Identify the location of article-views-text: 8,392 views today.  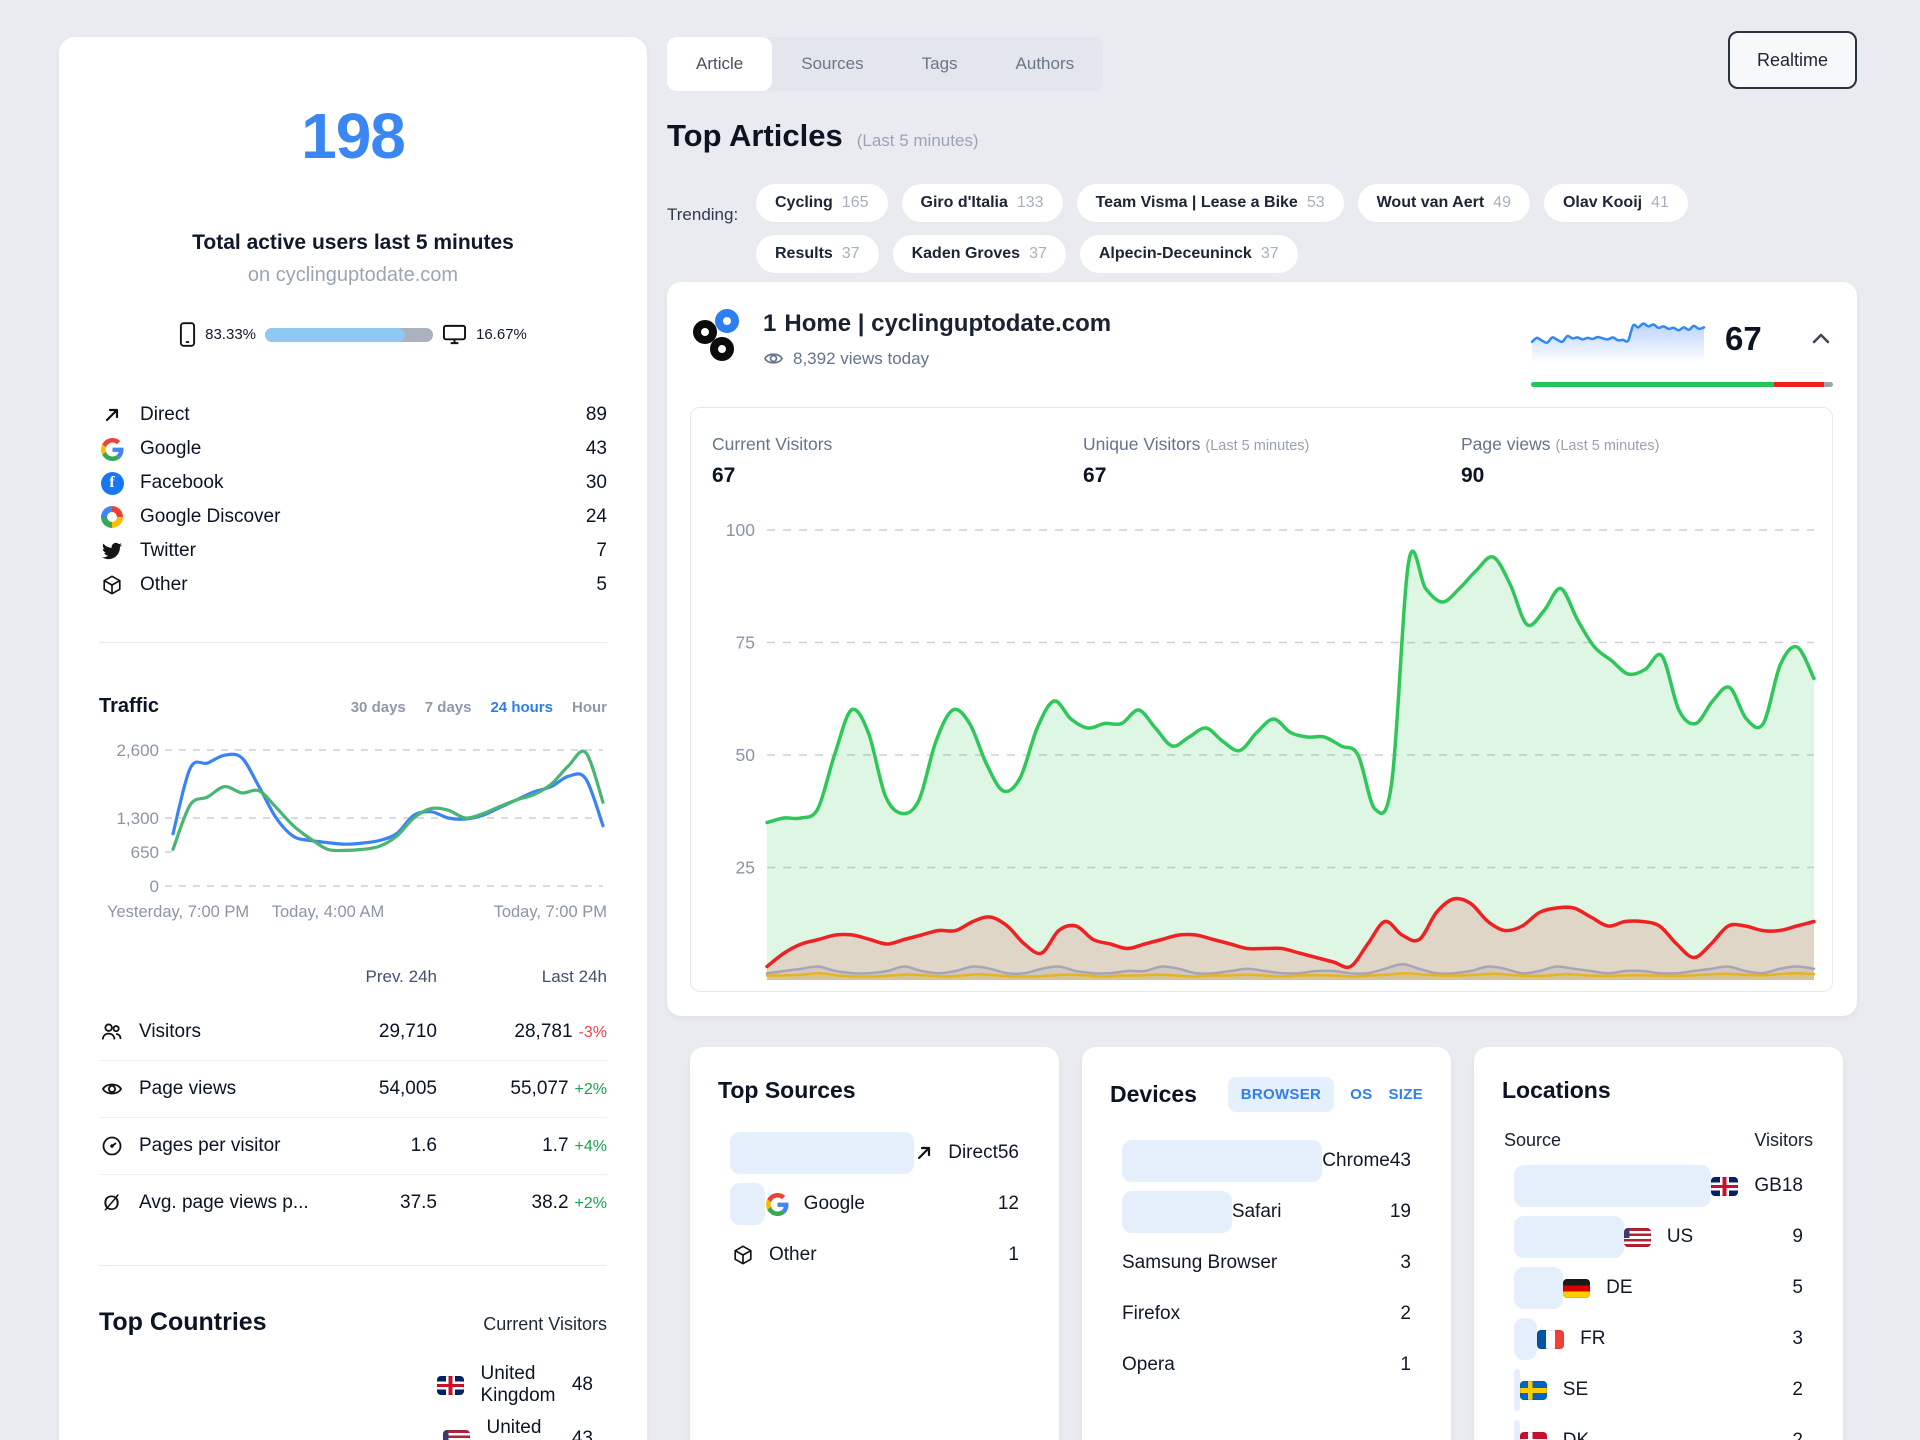
(861, 358).